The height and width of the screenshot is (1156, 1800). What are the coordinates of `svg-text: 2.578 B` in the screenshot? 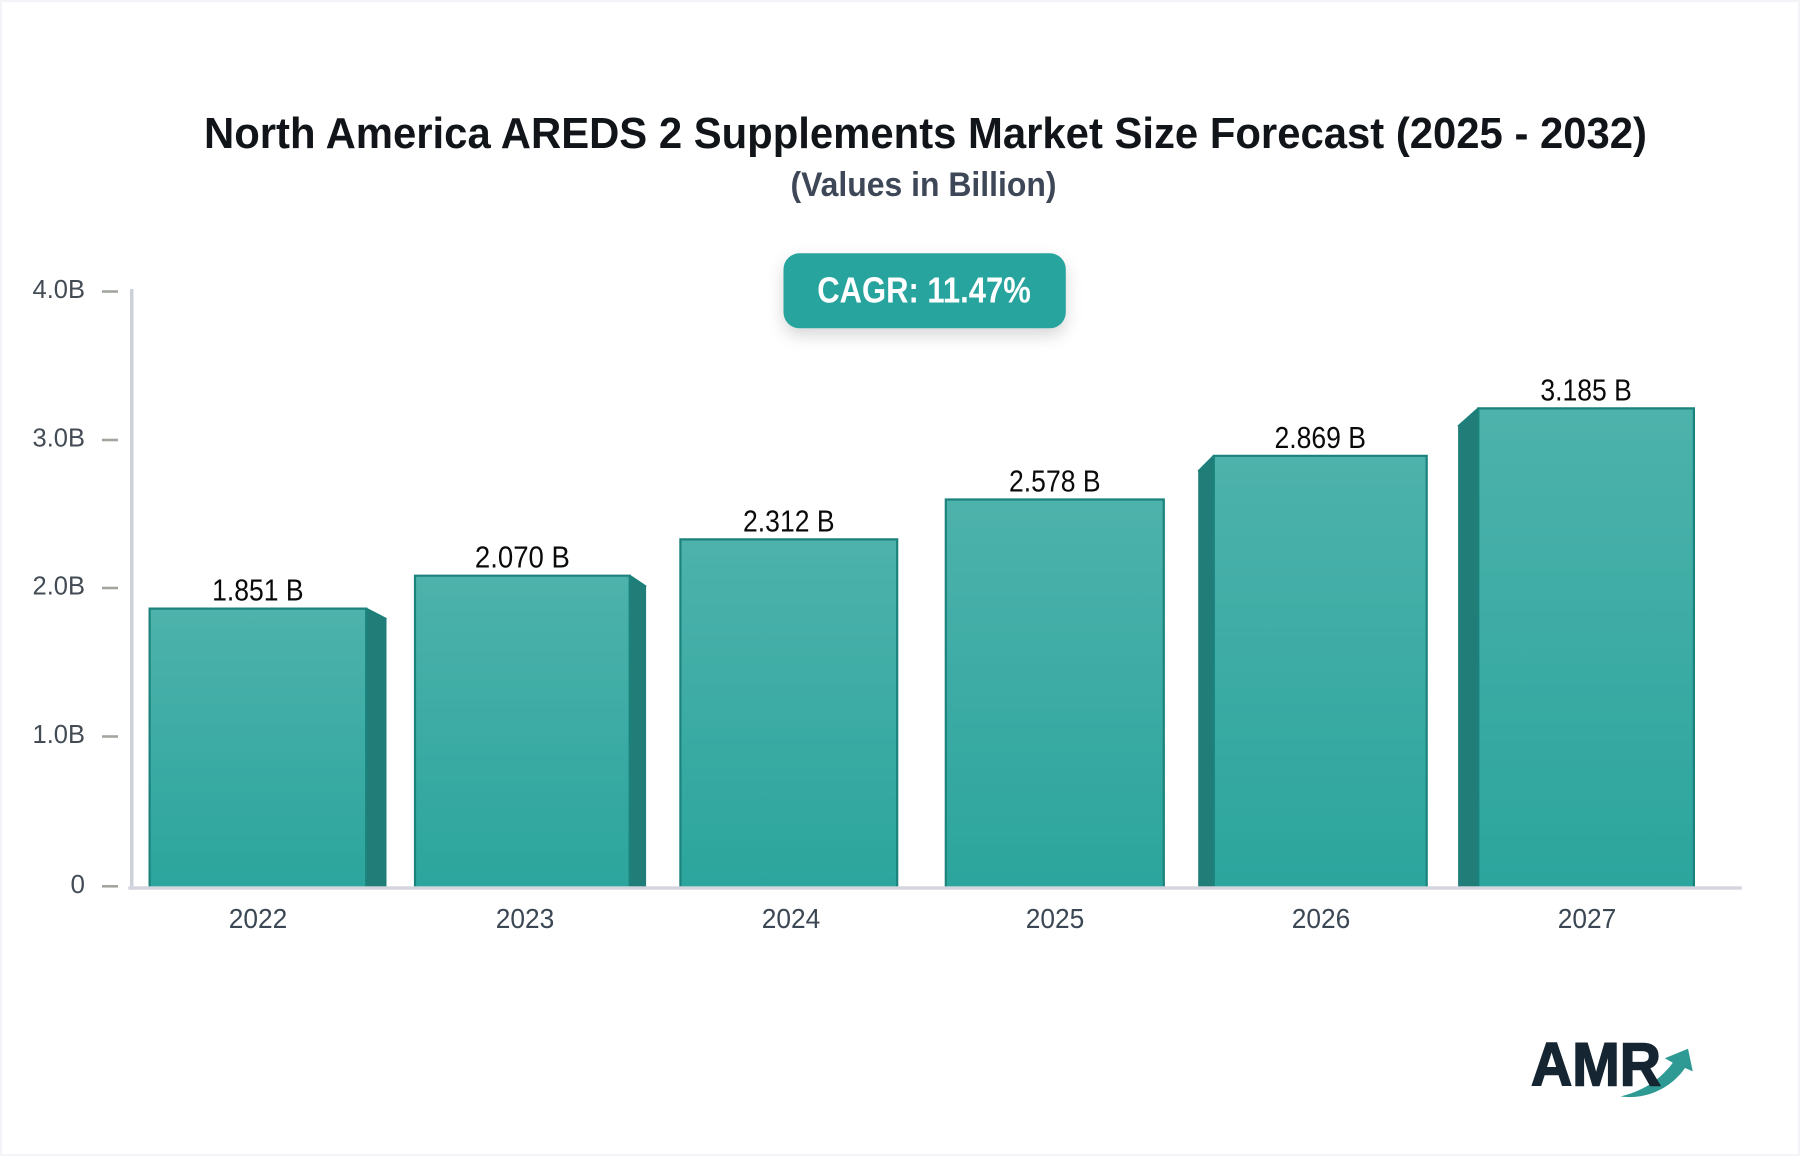 It's located at (1055, 481).